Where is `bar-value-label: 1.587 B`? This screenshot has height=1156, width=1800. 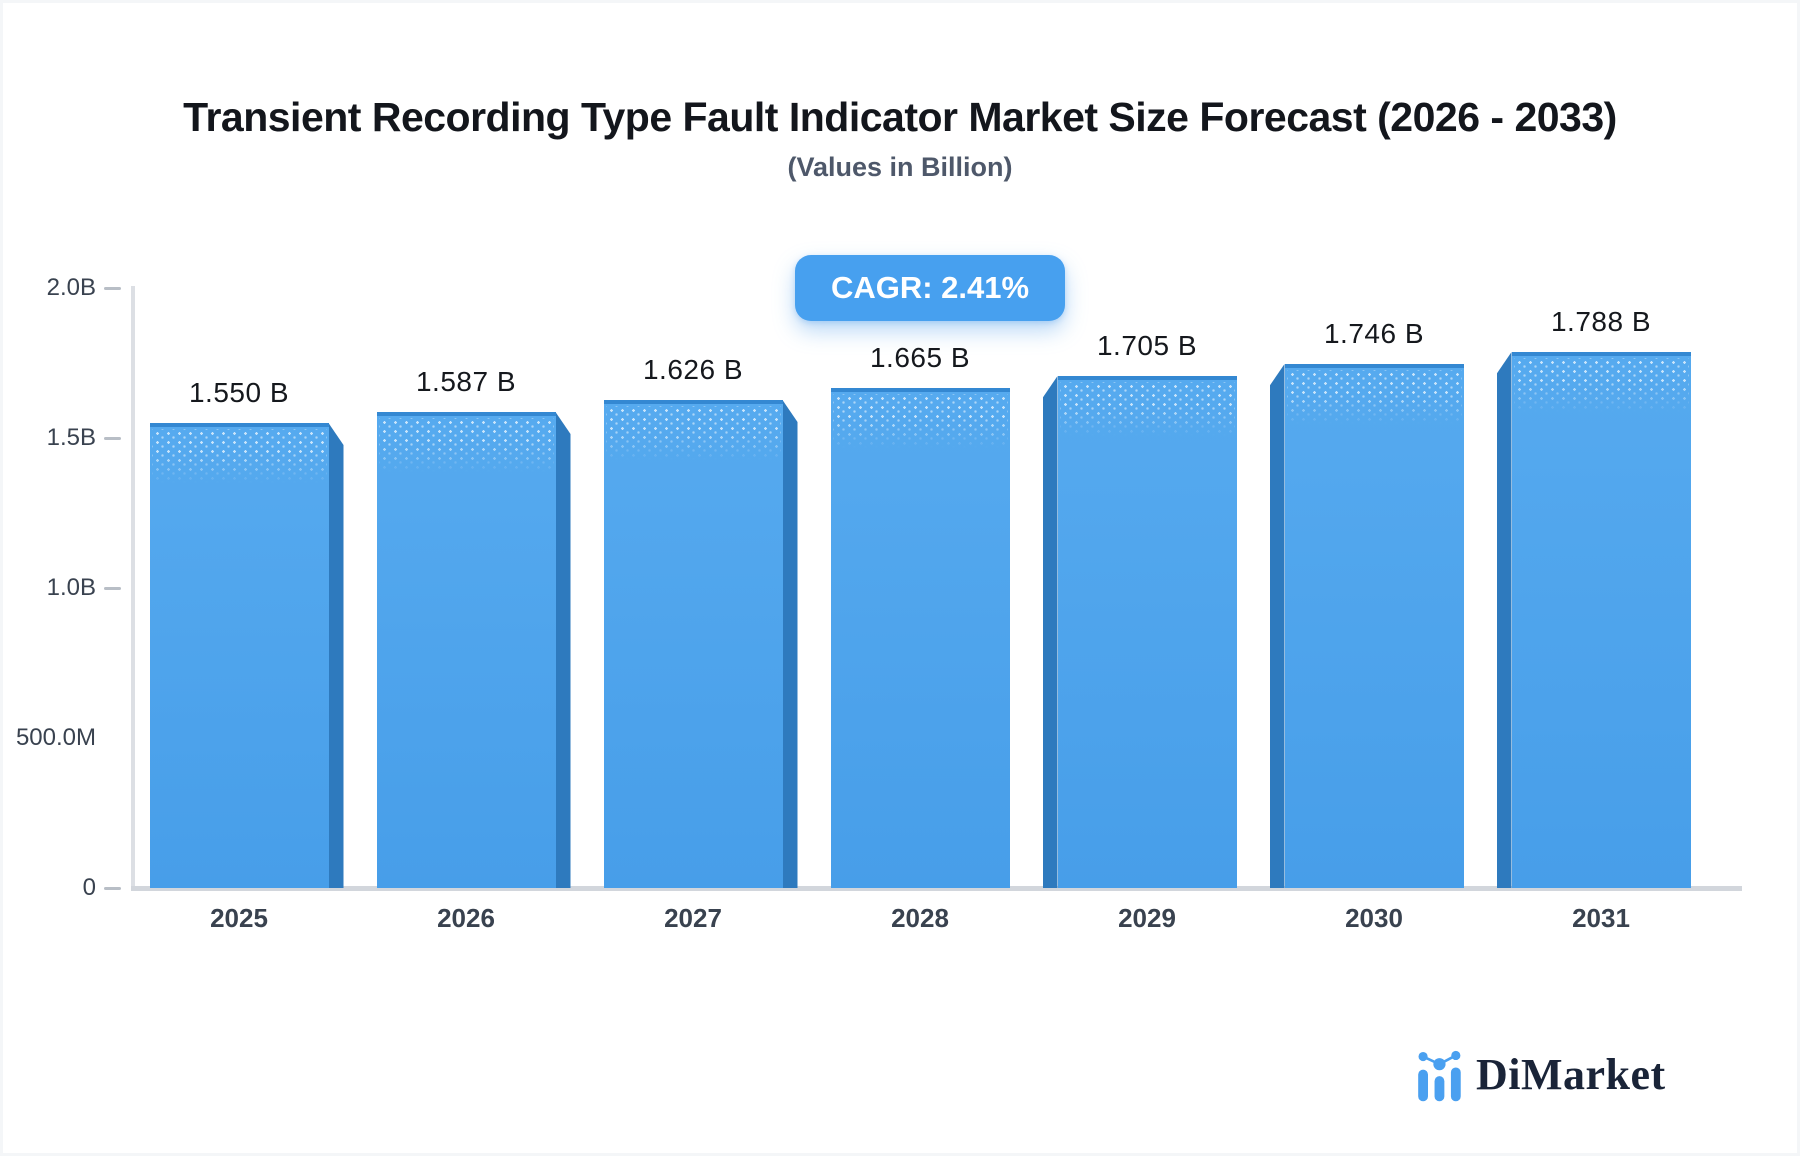 bar-value-label: 1.587 B is located at coordinates (466, 381).